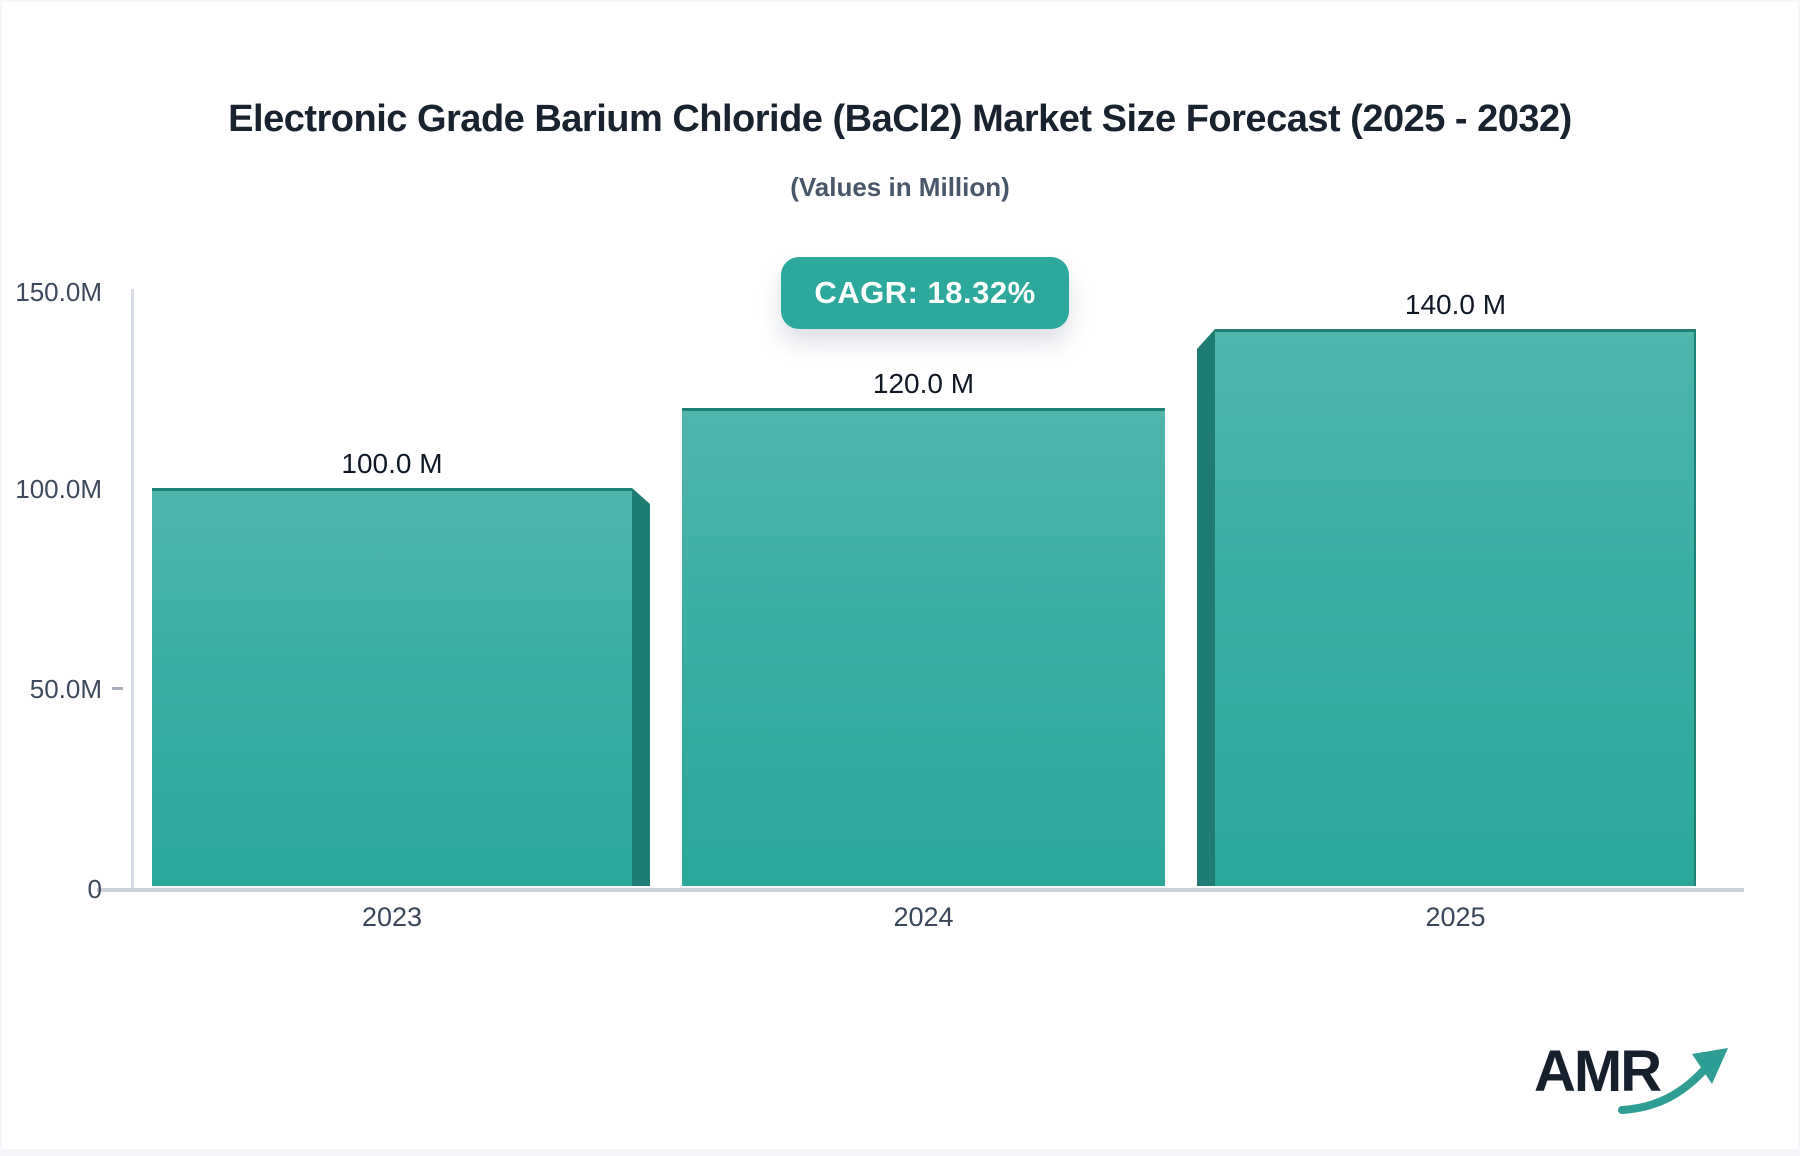  Describe the element at coordinates (94, 889) in the screenshot. I see `y-tick-label-0: 0` at that location.